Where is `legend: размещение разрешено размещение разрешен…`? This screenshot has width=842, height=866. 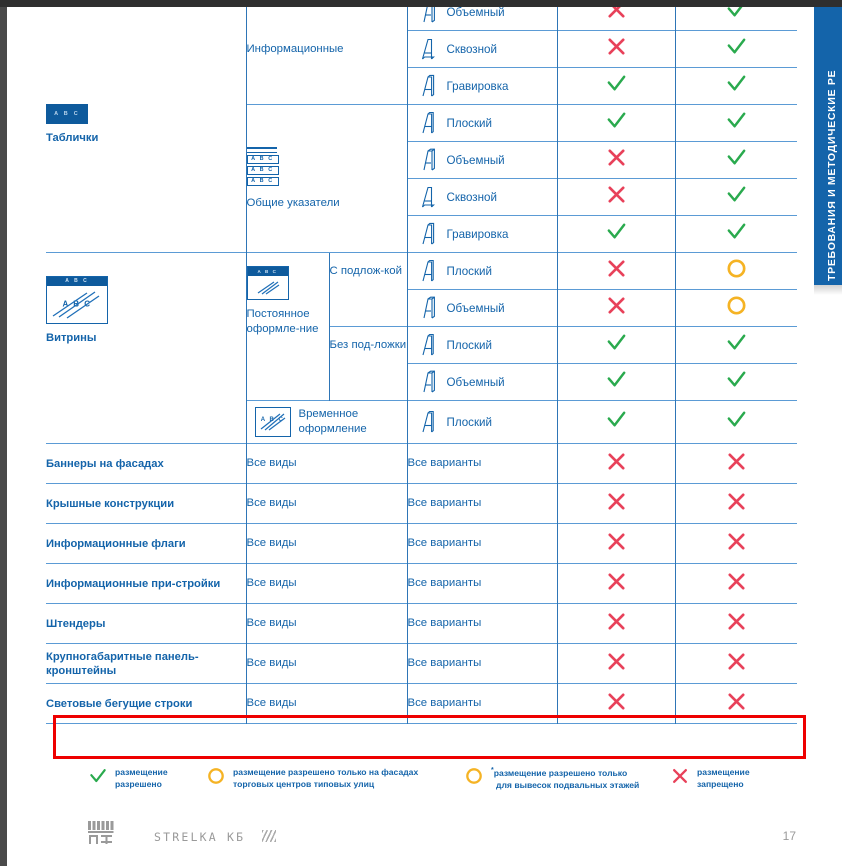 legend: размещение разрешено размещение разрешен… is located at coordinates (426, 786).